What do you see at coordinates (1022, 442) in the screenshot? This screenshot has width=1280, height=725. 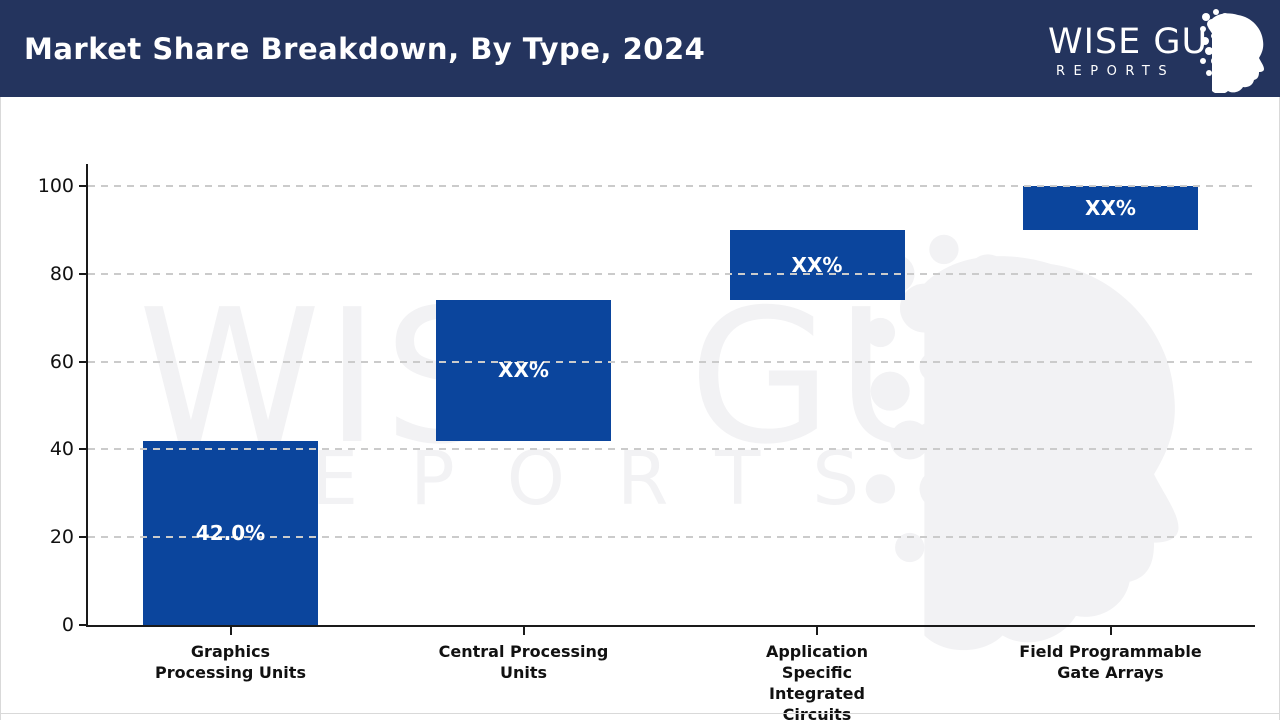 I see `watermark-face-icon` at bounding box center [1022, 442].